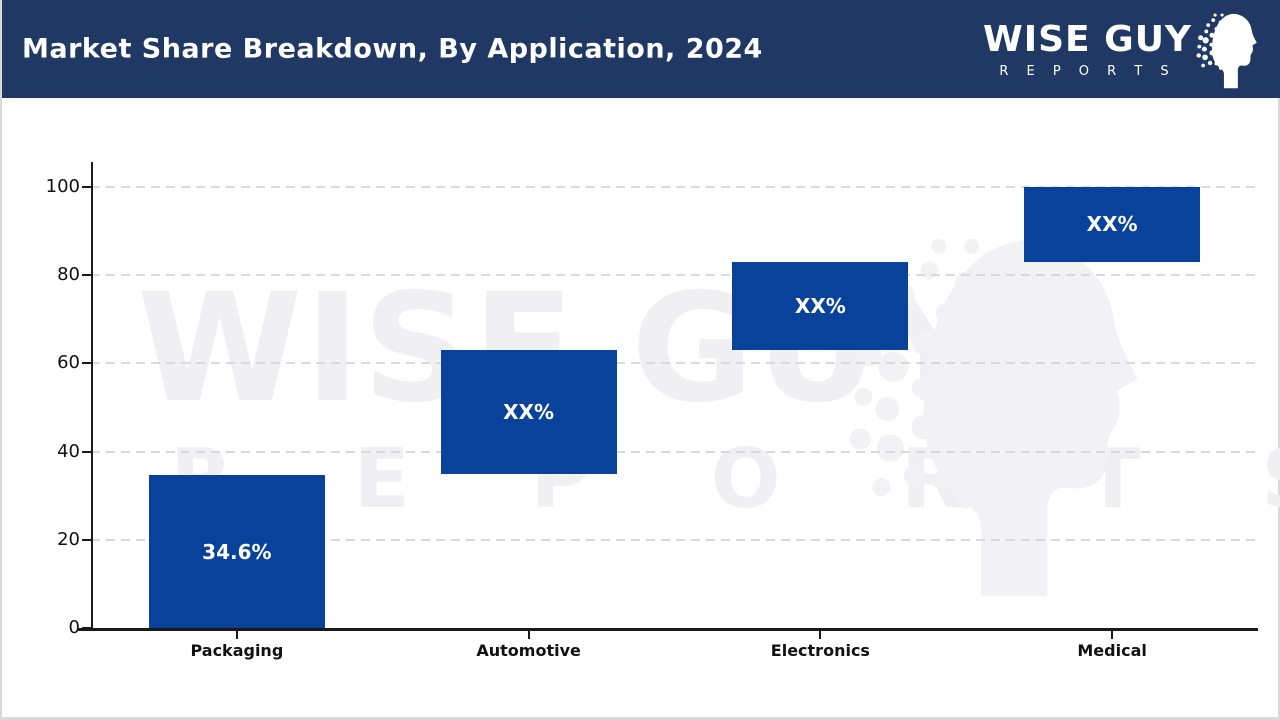 This screenshot has height=720, width=1280. Describe the element at coordinates (237, 650) in the screenshot. I see `x-category-label: Packaging` at that location.